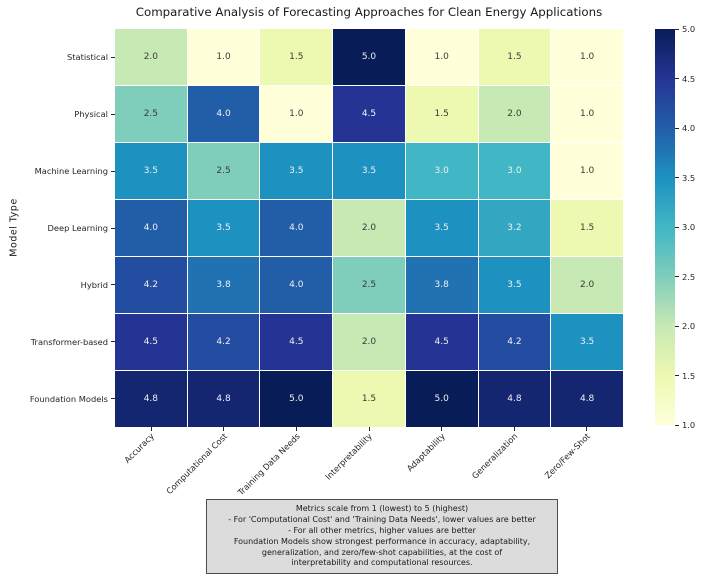 The image size is (709, 578). What do you see at coordinates (69, 341) in the screenshot?
I see `y-tick-label: Transformer-based` at bounding box center [69, 341].